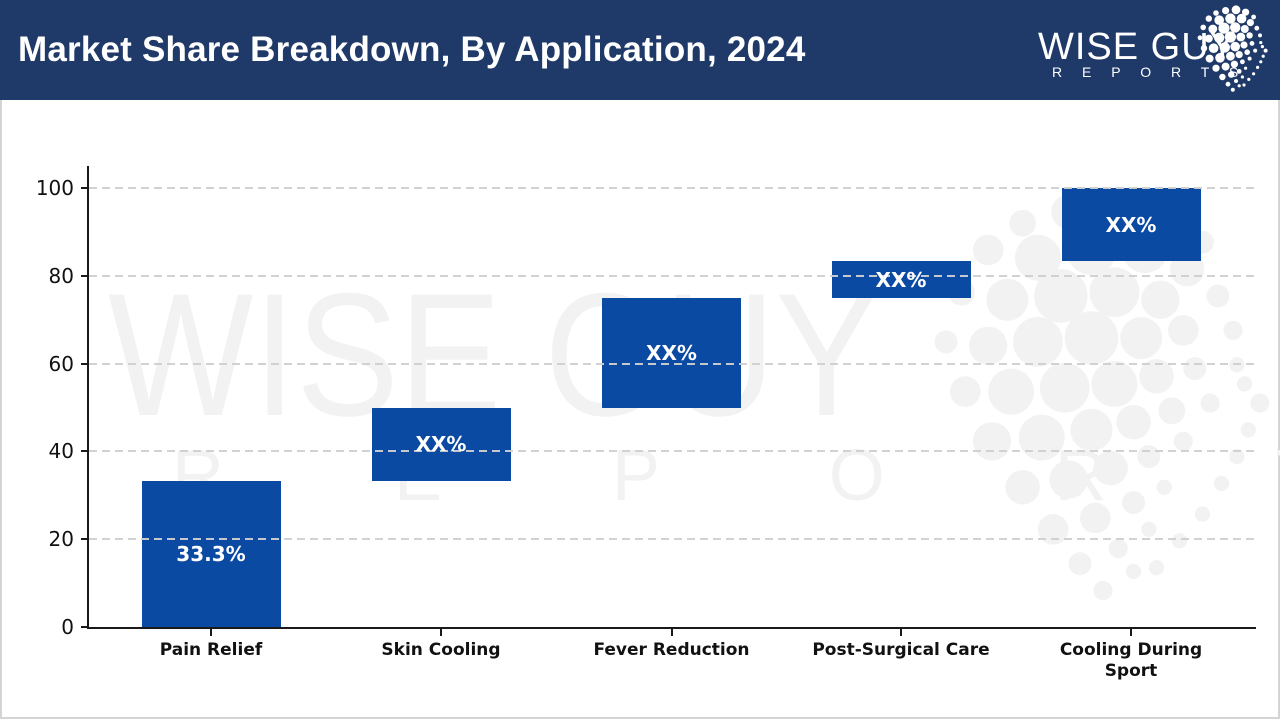 Image resolution: width=1280 pixels, height=720 pixels. I want to click on logo-subtext: R E P O R T S, so click(1149, 72).